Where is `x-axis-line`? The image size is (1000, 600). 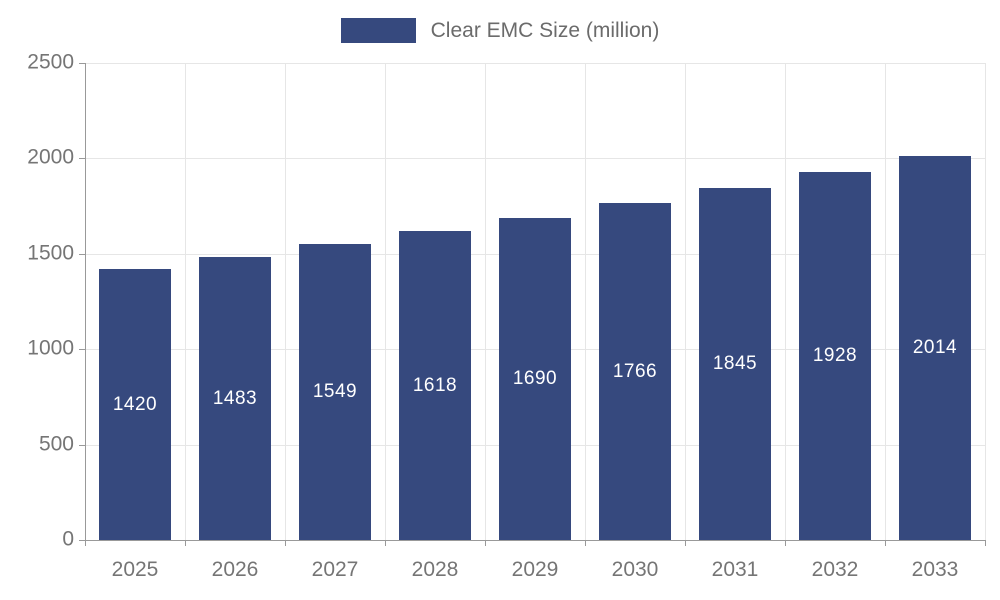 x-axis-line is located at coordinates (535, 540).